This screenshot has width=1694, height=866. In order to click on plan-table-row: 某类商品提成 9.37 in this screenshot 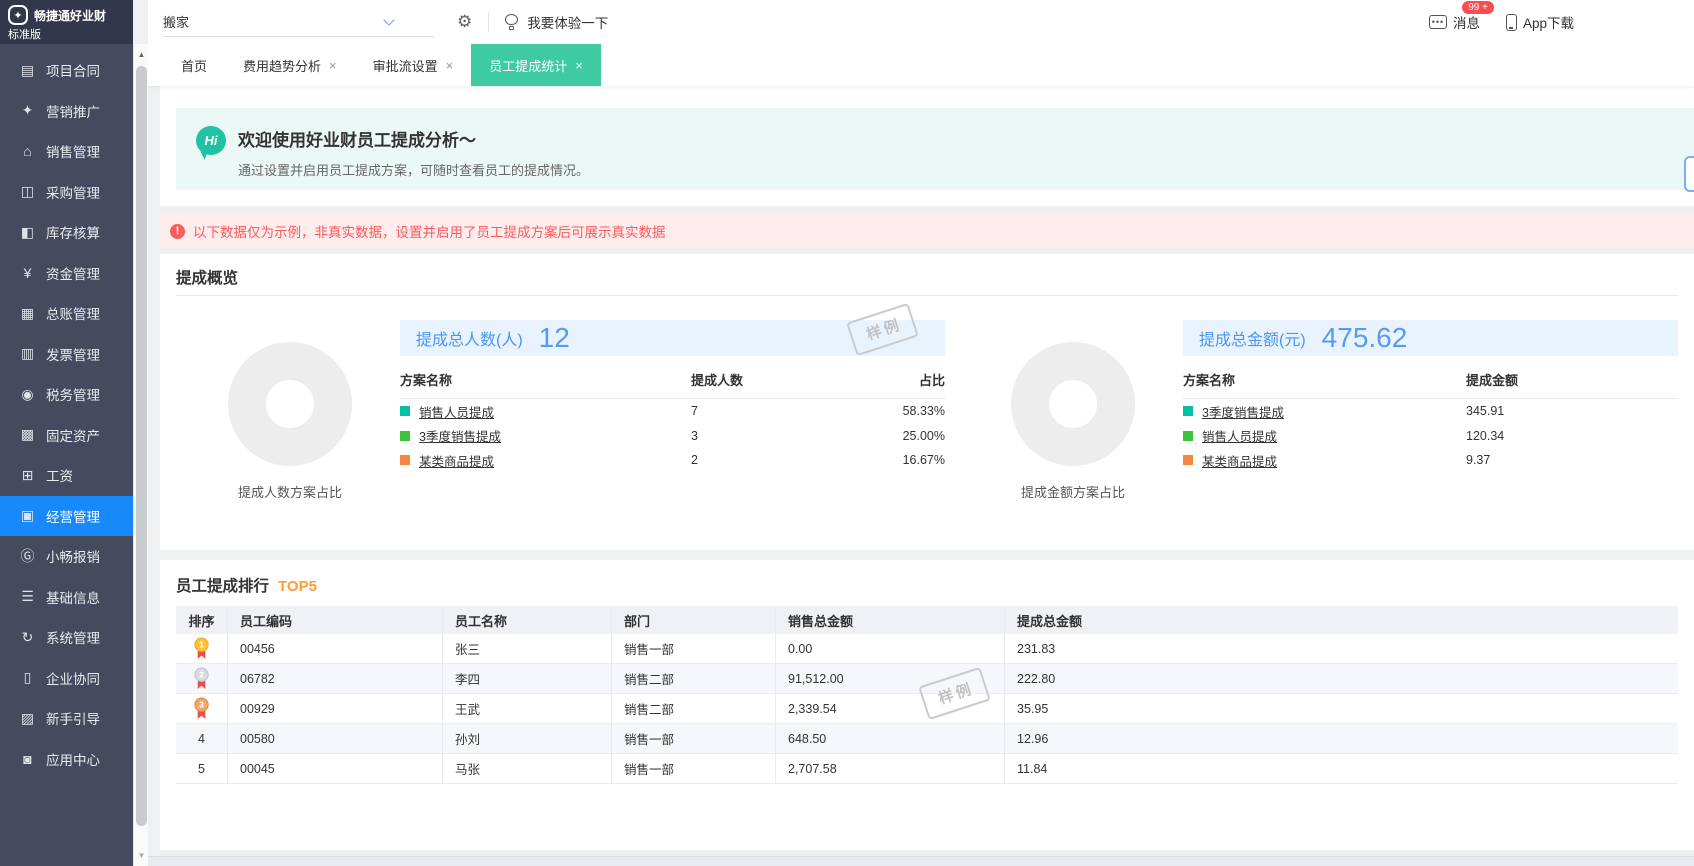, I will do `click(1430, 460)`.